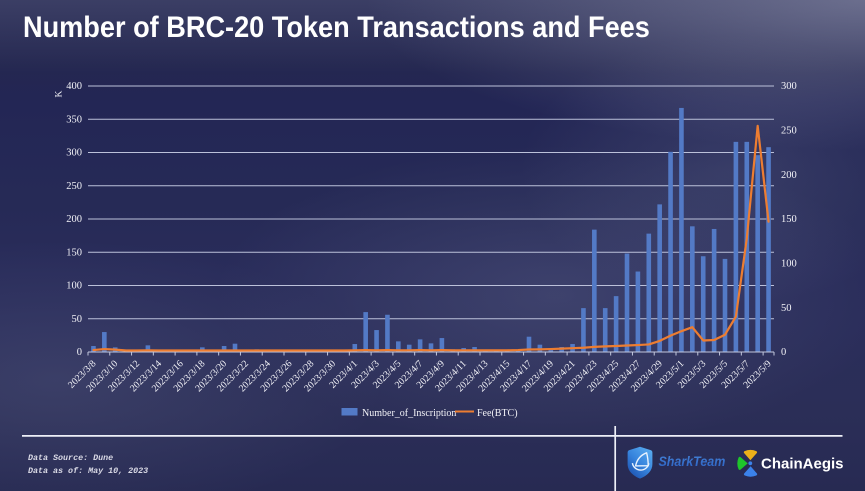 The width and height of the screenshot is (865, 491). I want to click on svg-text: 400, so click(74, 86).